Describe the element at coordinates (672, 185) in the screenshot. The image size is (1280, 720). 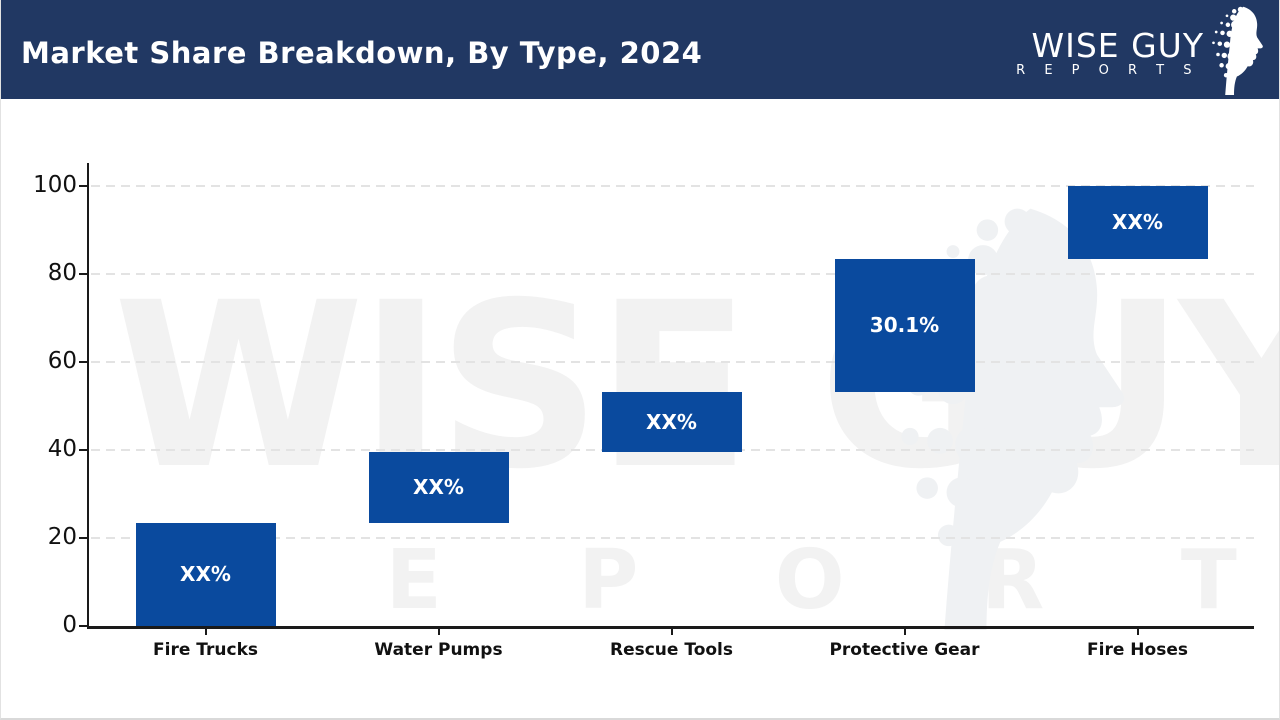
I see `gridline-y100` at that location.